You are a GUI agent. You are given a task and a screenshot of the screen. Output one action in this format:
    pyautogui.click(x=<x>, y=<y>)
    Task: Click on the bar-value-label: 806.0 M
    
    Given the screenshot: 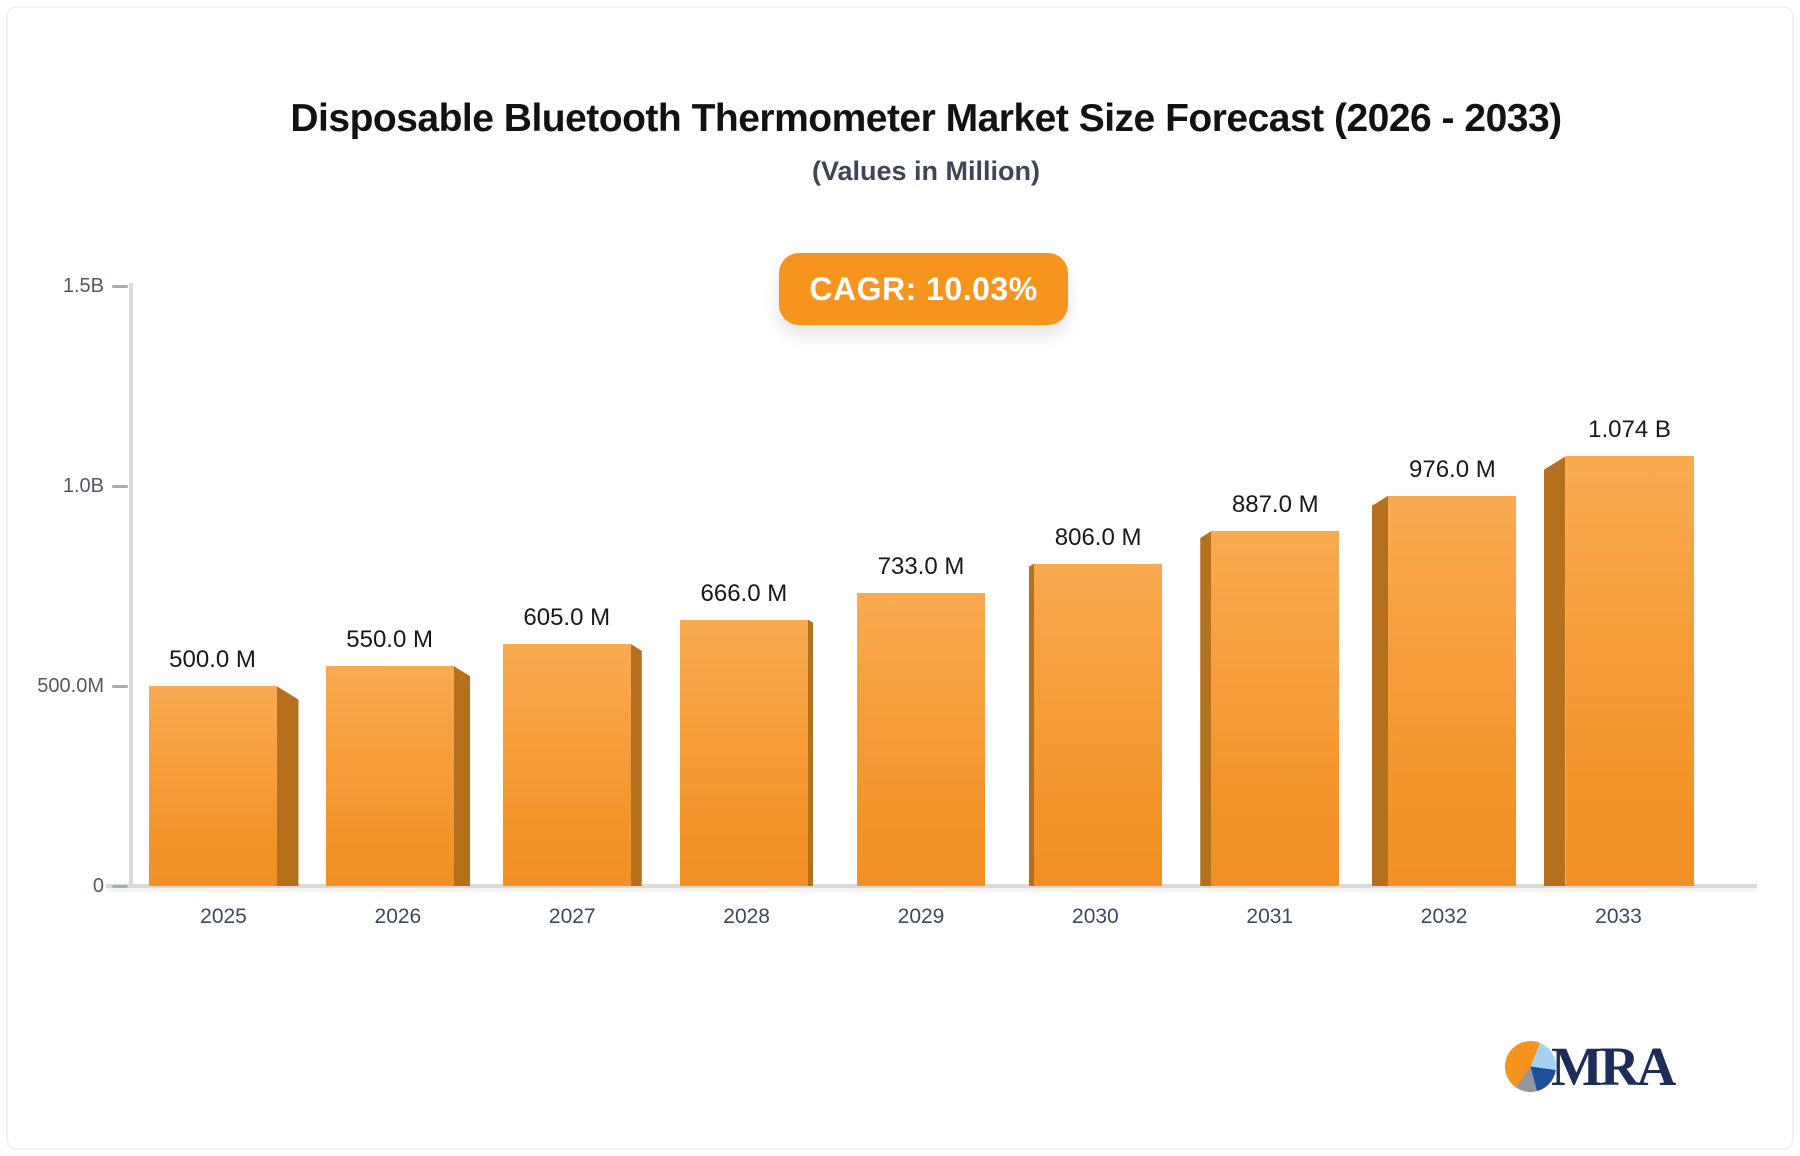 What is the action you would take?
    pyautogui.click(x=1098, y=537)
    